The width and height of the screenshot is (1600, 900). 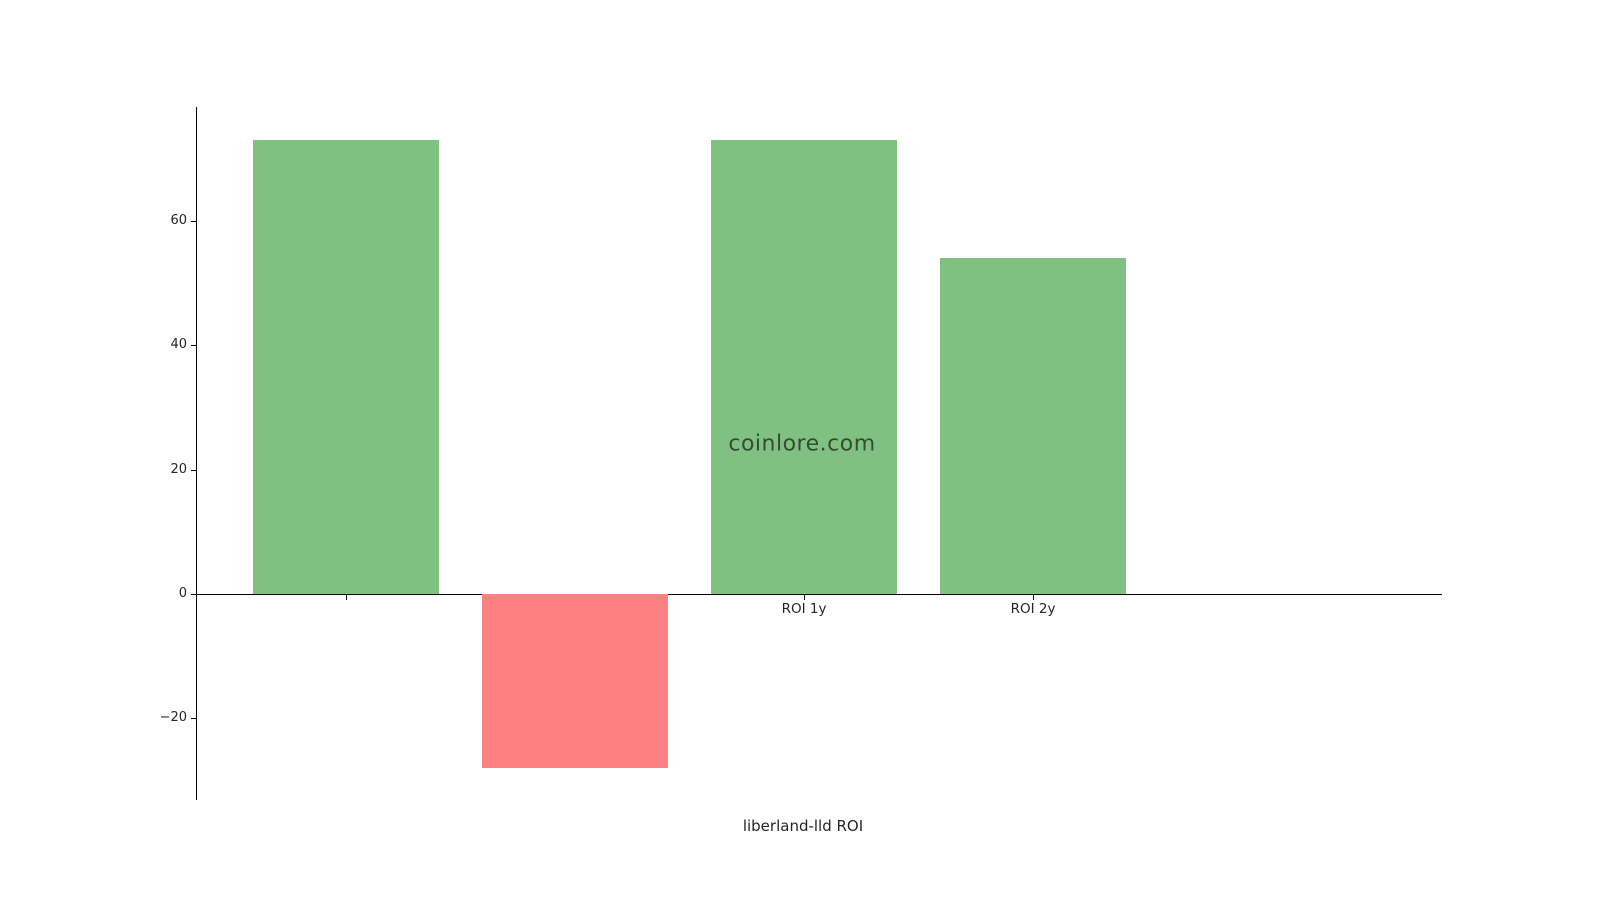 I want to click on y-tick-label: 0, so click(x=182, y=593).